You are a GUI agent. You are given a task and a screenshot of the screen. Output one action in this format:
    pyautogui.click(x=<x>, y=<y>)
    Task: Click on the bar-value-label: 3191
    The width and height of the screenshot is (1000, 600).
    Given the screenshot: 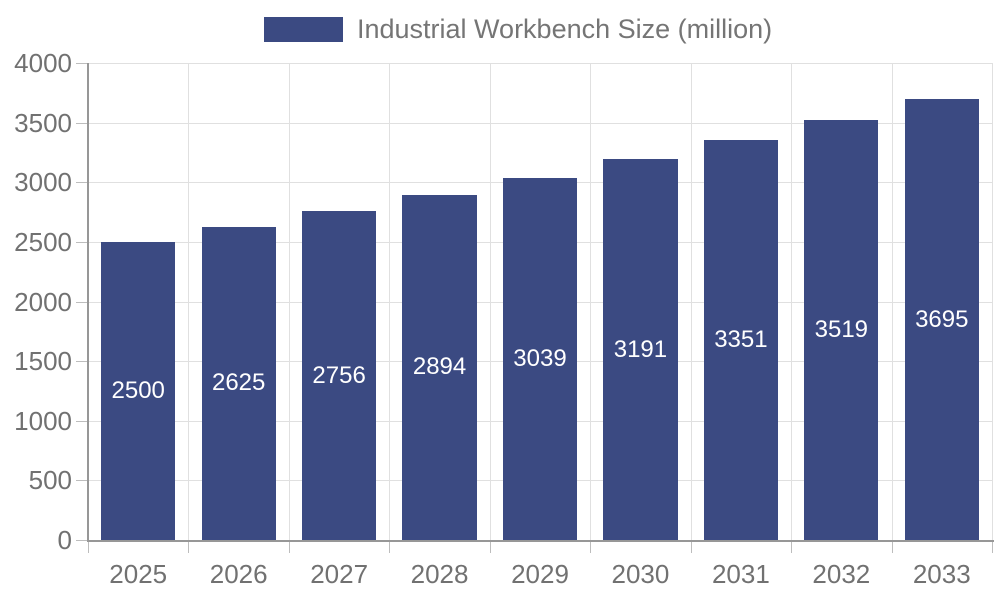 What is the action you would take?
    pyautogui.click(x=640, y=349)
    